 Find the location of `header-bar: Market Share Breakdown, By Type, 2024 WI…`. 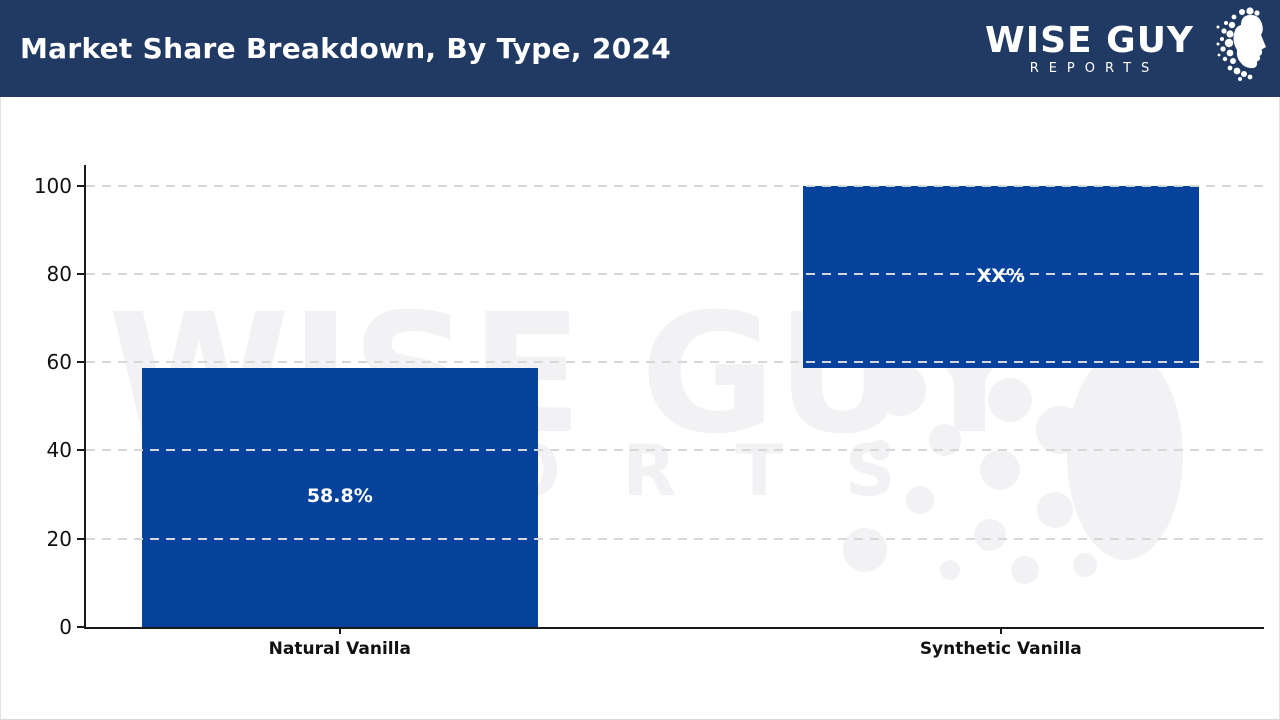

header-bar: Market Share Breakdown, By Type, 2024 WI… is located at coordinates (640, 48).